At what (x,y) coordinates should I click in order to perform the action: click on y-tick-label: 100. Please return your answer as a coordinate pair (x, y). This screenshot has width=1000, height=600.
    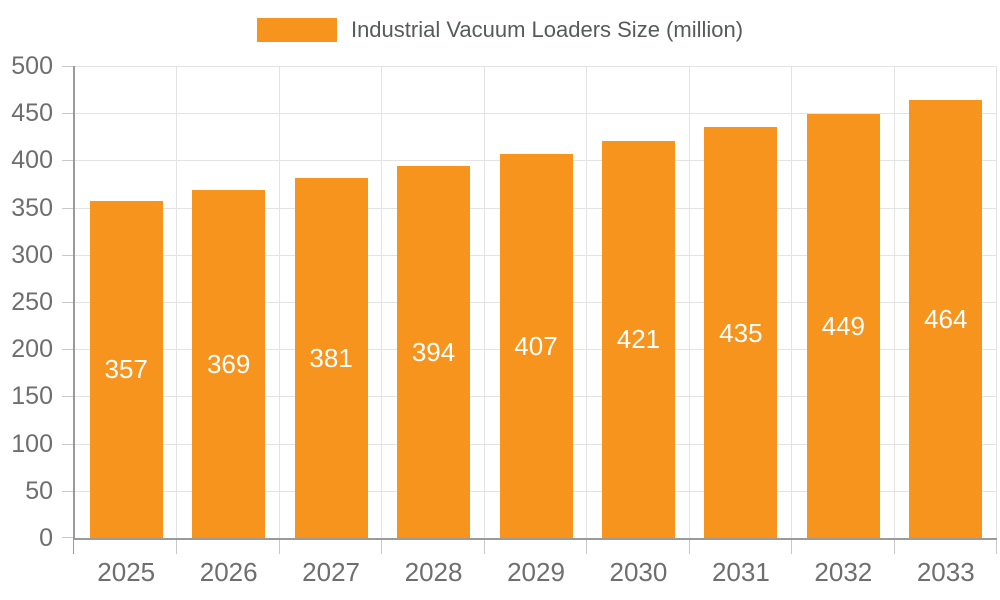
    Looking at the image, I should click on (32, 443).